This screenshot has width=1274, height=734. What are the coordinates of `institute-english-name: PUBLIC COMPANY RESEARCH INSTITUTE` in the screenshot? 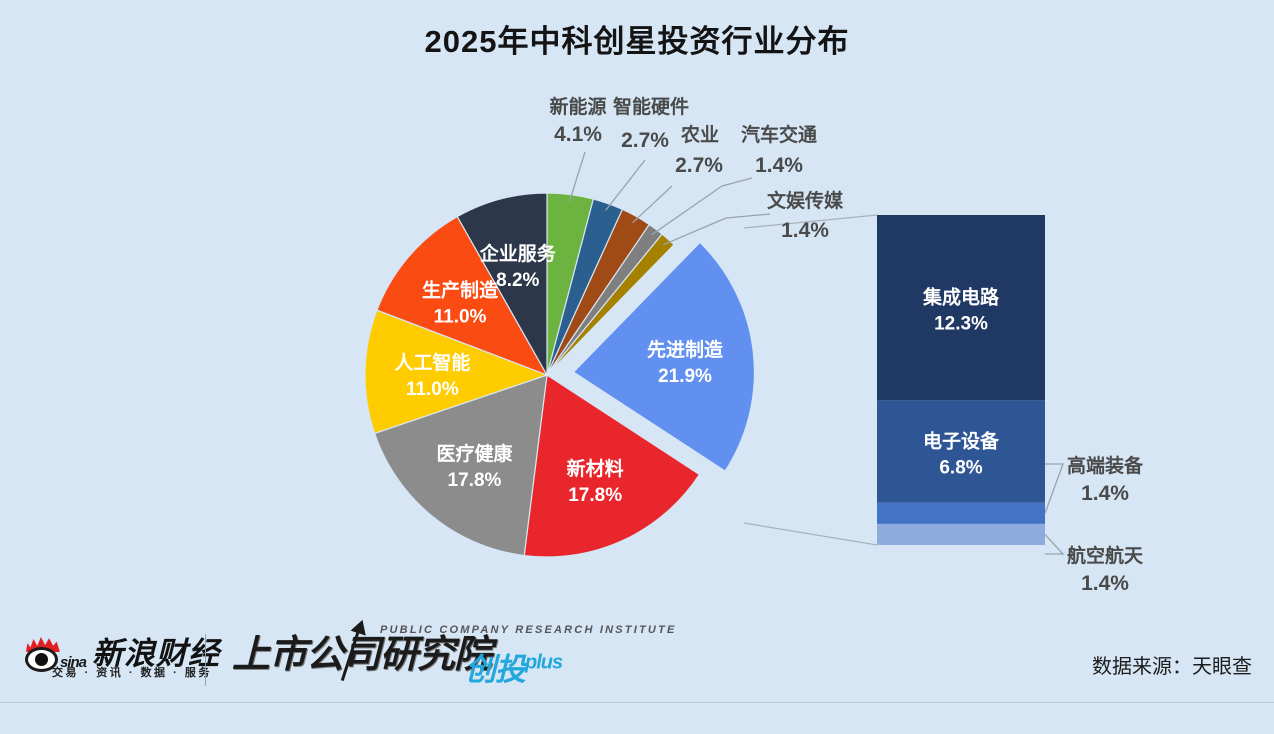 It's located at (528, 630).